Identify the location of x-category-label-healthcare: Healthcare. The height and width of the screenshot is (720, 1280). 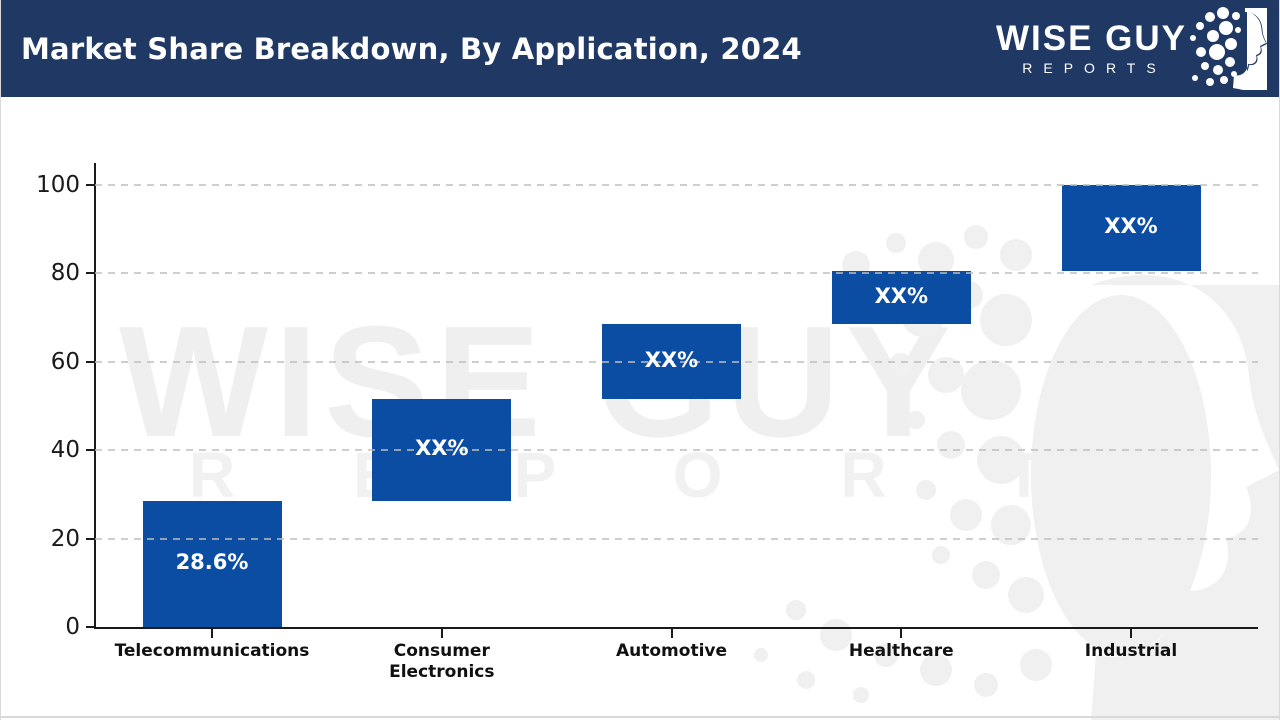
(901, 651).